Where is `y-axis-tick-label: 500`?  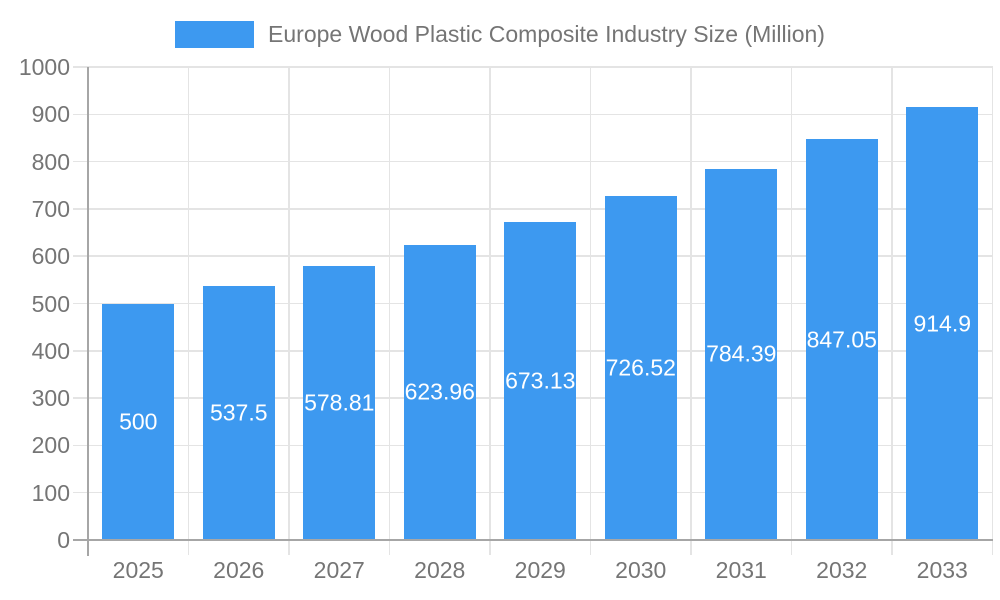 y-axis-tick-label: 500 is located at coordinates (50, 303).